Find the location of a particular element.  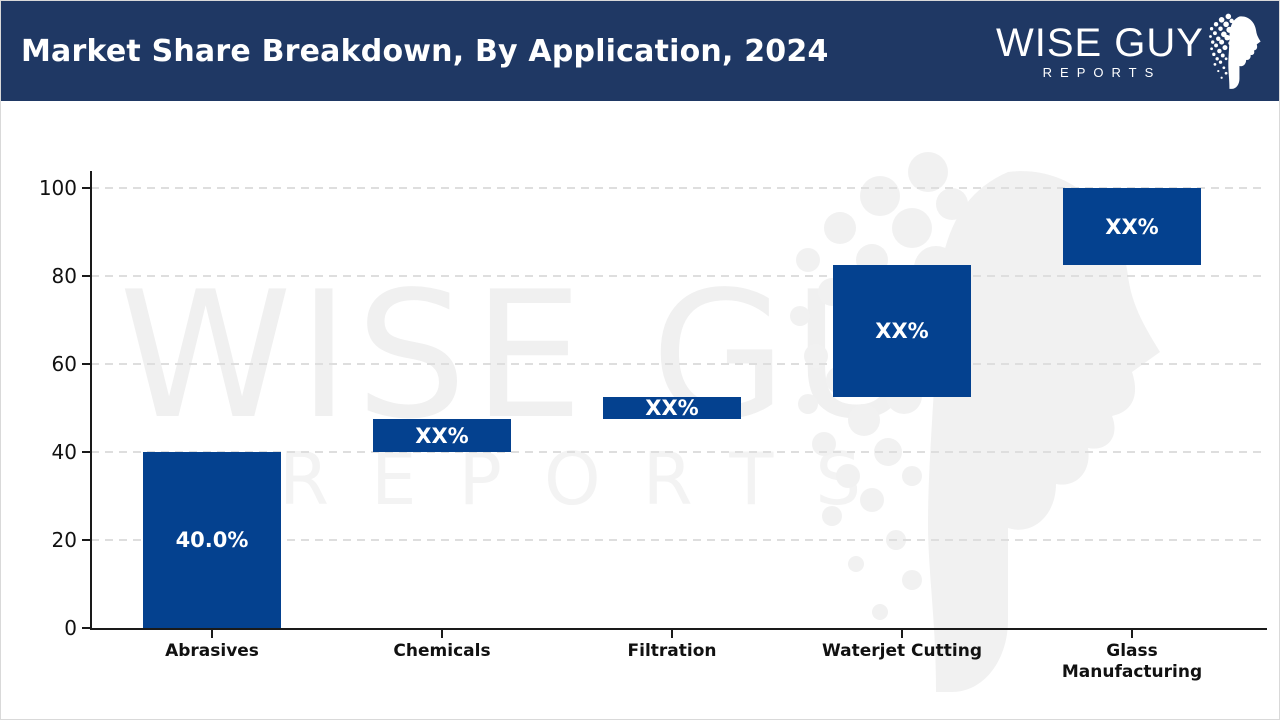

bar-label-abrasives: 40.0% is located at coordinates (212, 540).